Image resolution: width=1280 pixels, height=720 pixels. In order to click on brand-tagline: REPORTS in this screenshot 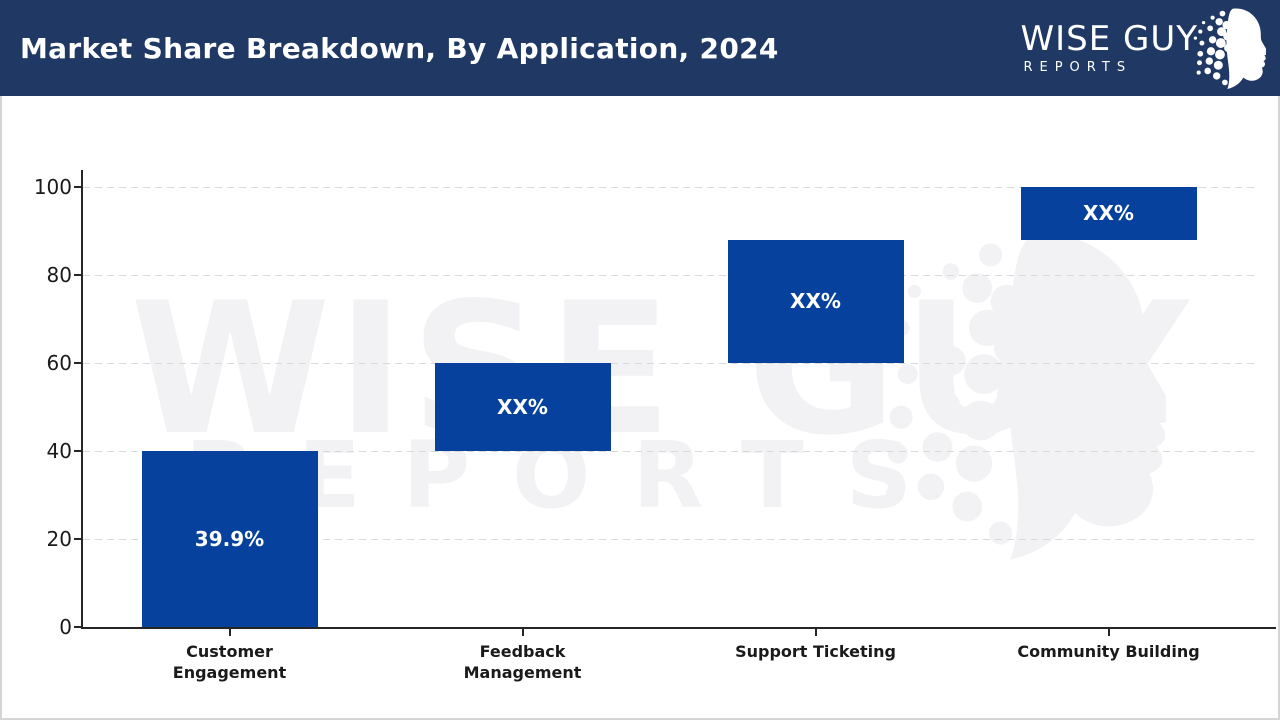, I will do `click(1078, 67)`.